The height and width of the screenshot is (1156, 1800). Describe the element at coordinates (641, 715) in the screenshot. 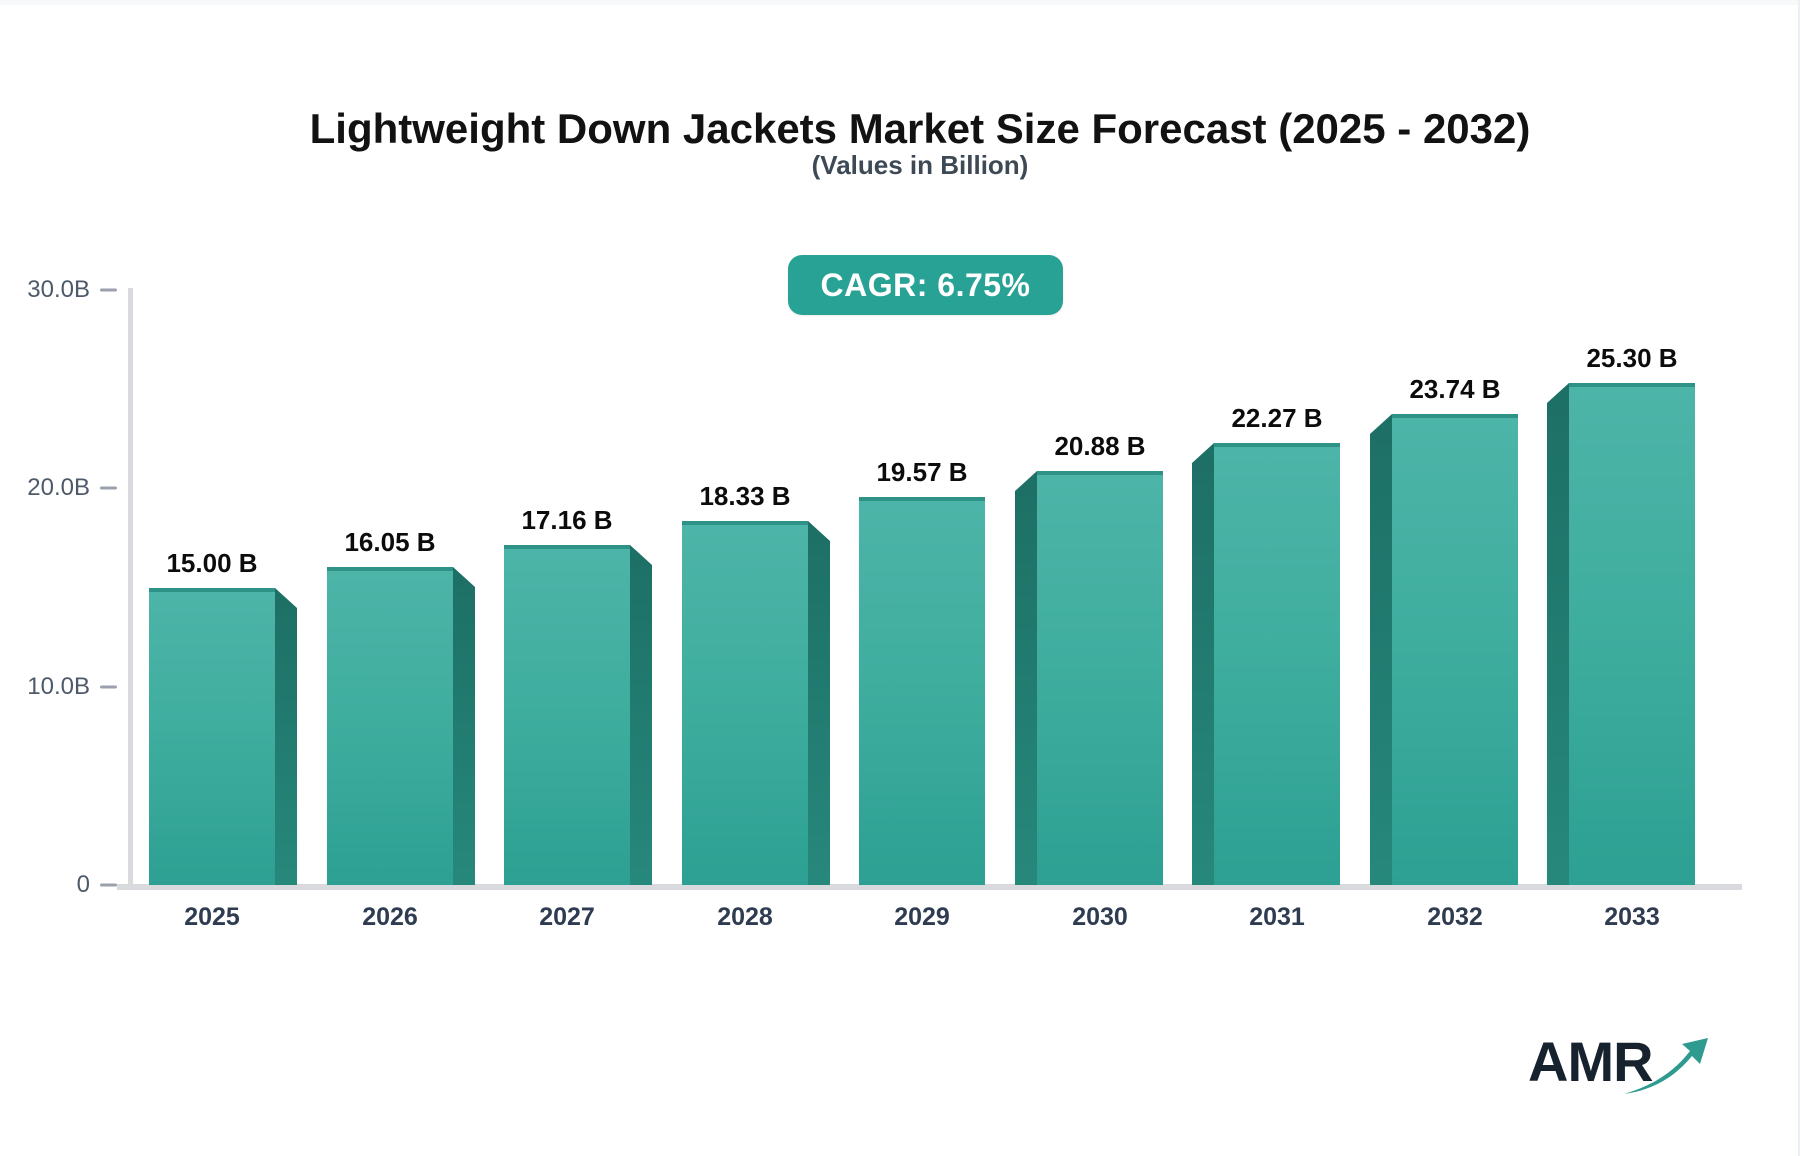

I see `bar-3d-side-2027` at that location.